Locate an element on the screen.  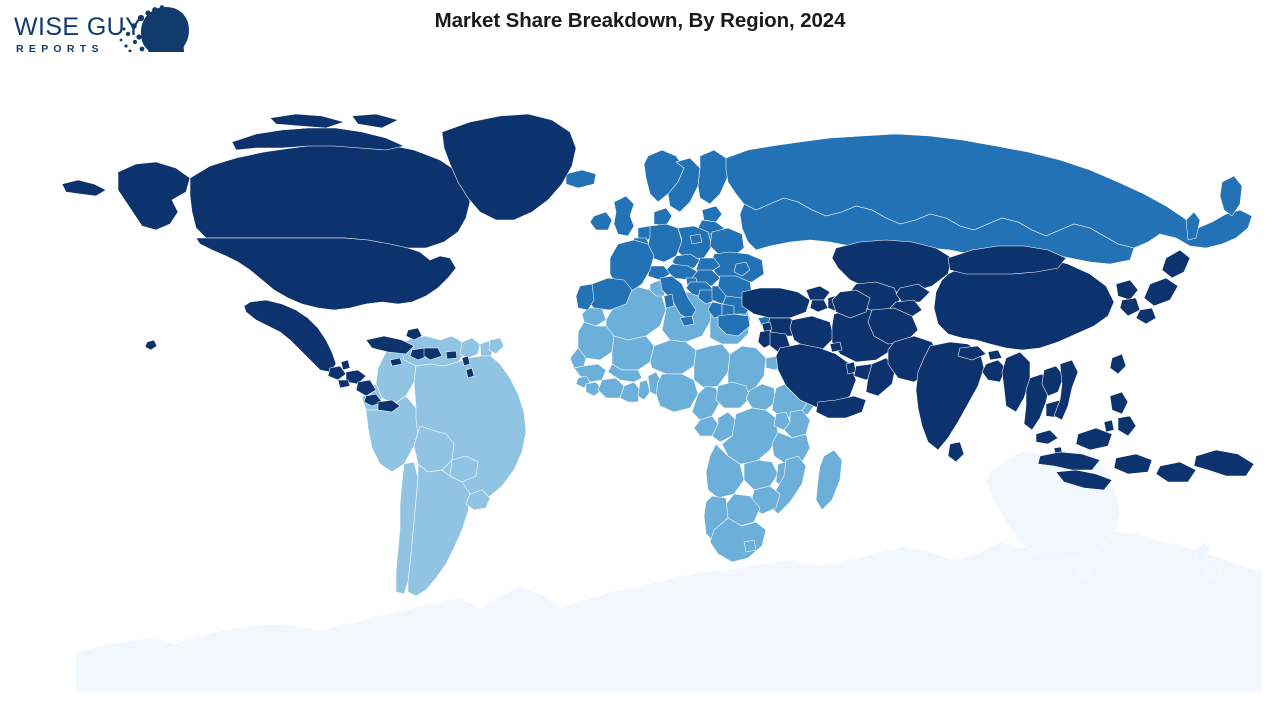
country-nepal is located at coordinates (972, 353).